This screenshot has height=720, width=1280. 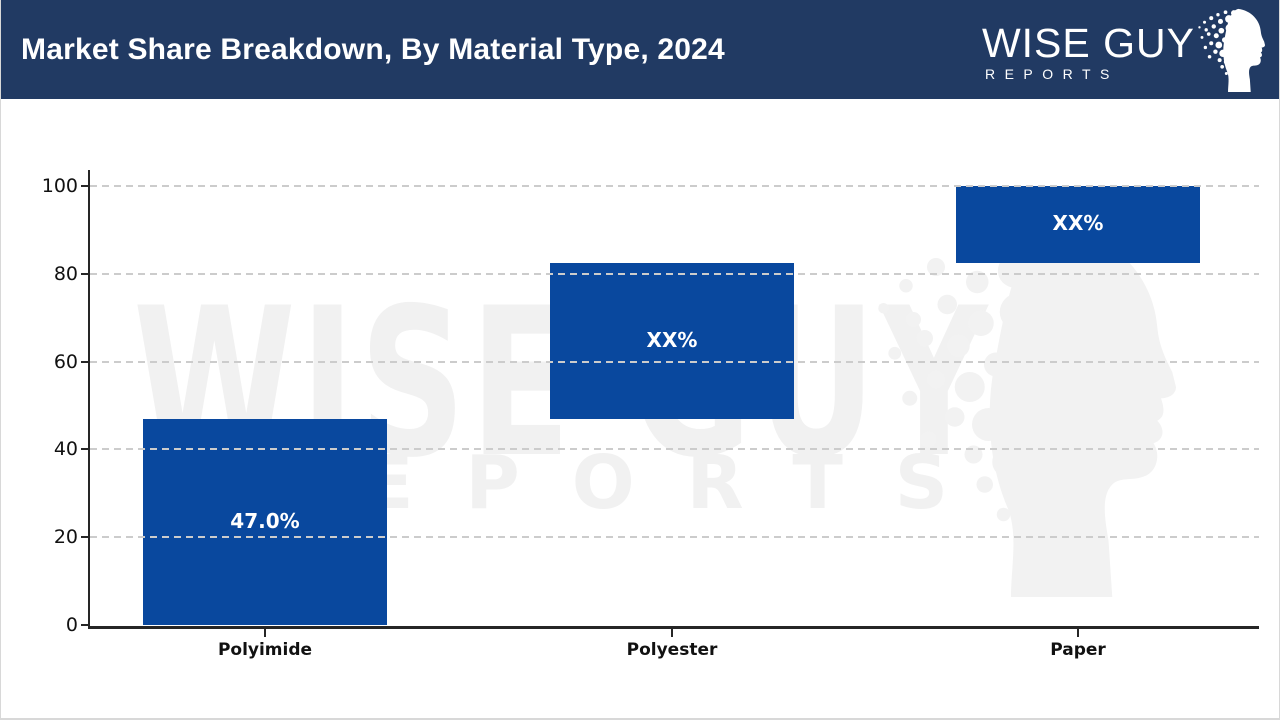 I want to click on logo-wise-guy-label: WISE GUY, so click(x=1088, y=42).